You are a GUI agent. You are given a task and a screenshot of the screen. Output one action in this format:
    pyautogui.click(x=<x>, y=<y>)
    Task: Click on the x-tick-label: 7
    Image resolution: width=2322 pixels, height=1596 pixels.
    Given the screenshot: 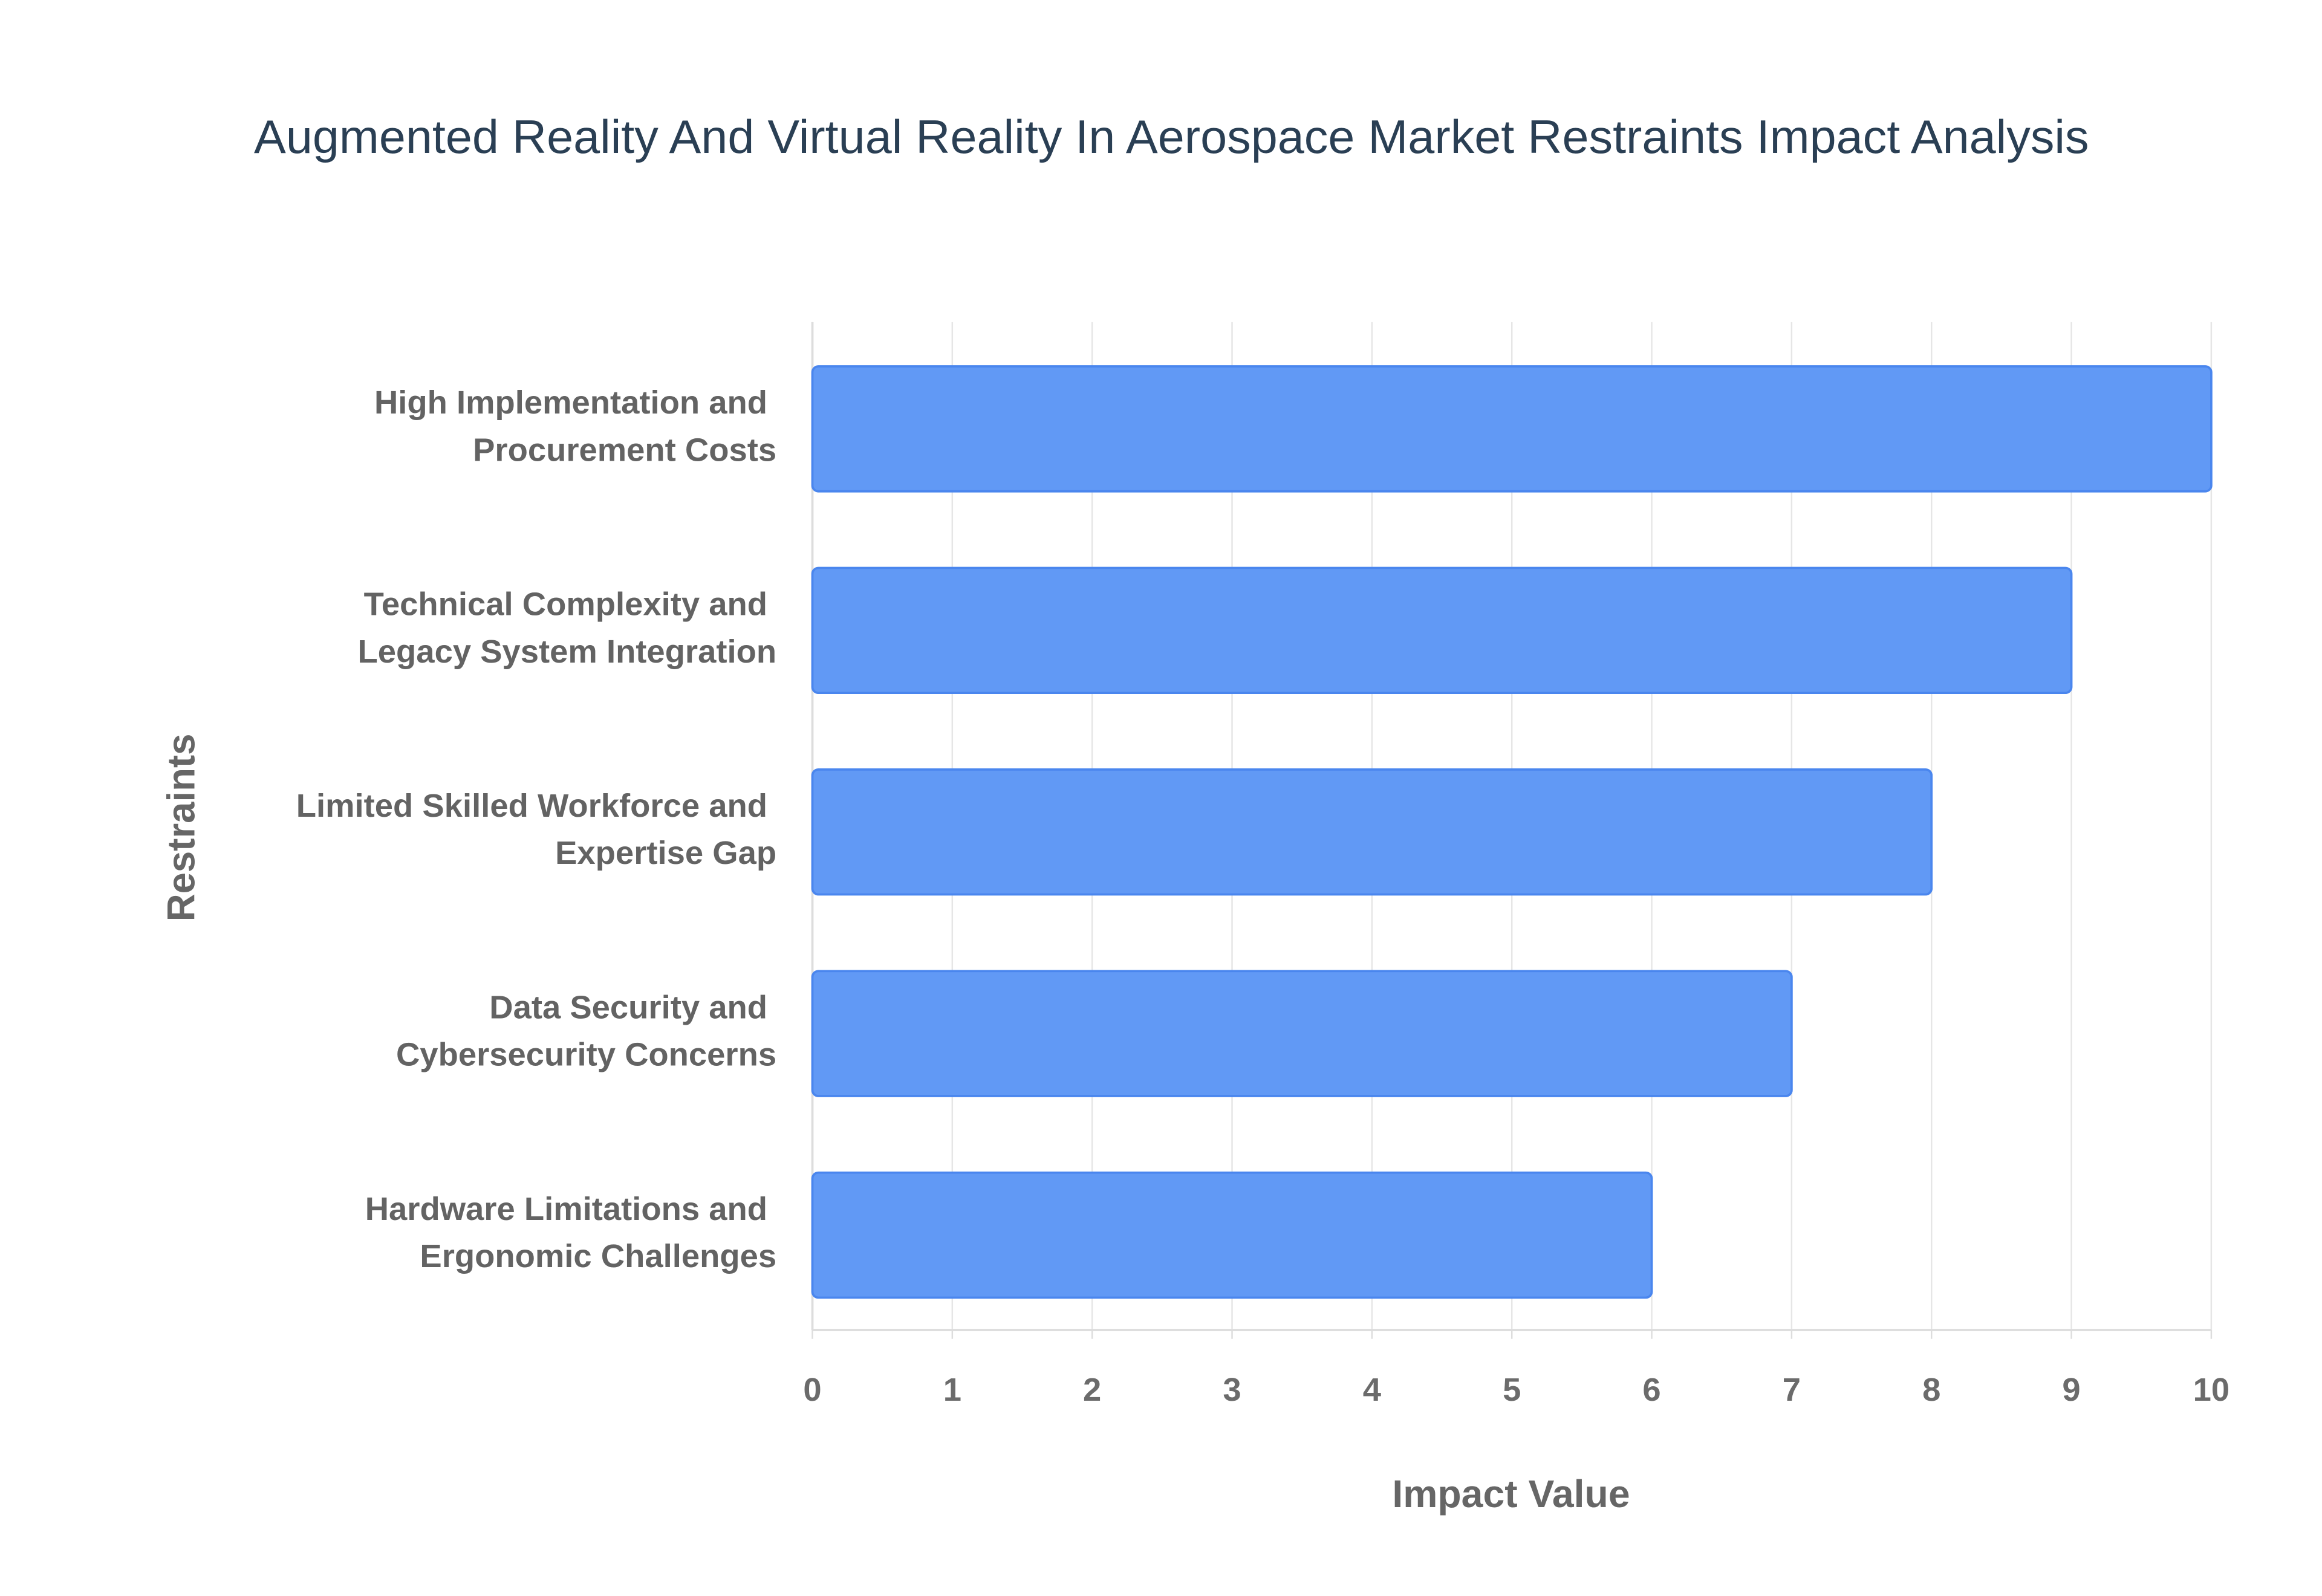 What is the action you would take?
    pyautogui.click(x=1792, y=1390)
    